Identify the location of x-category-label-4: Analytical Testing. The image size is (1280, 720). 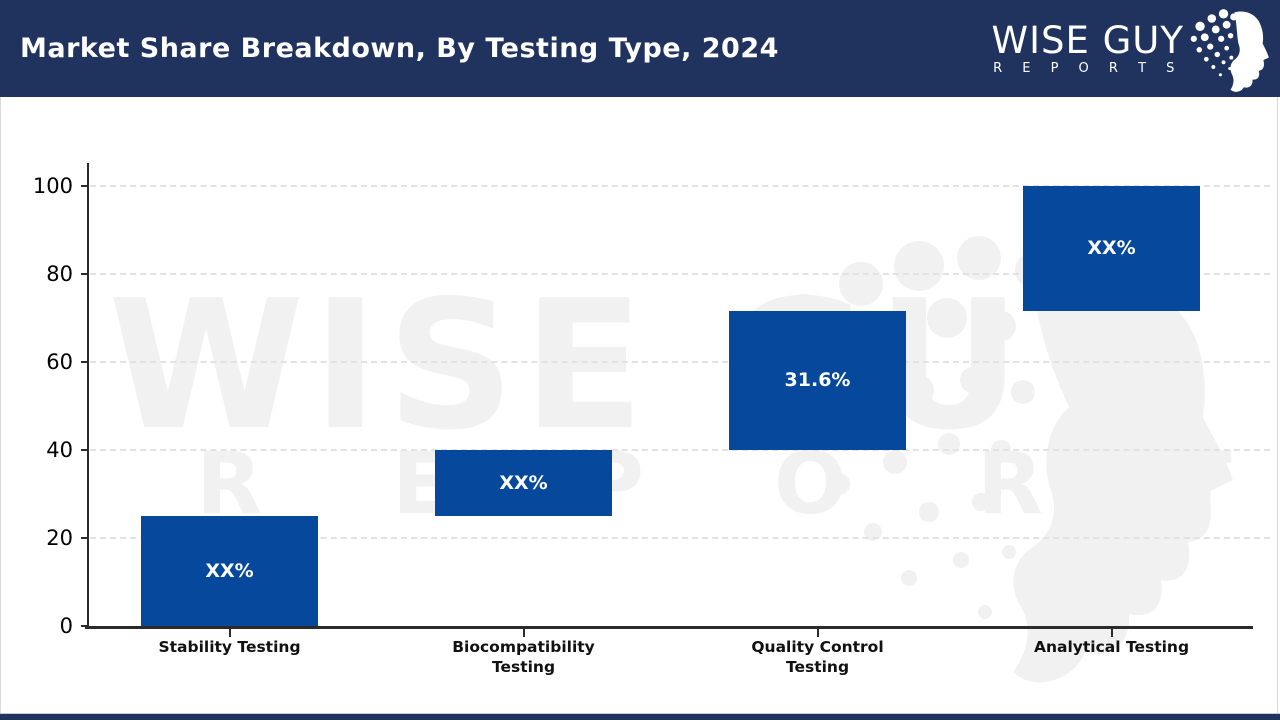
(1112, 647).